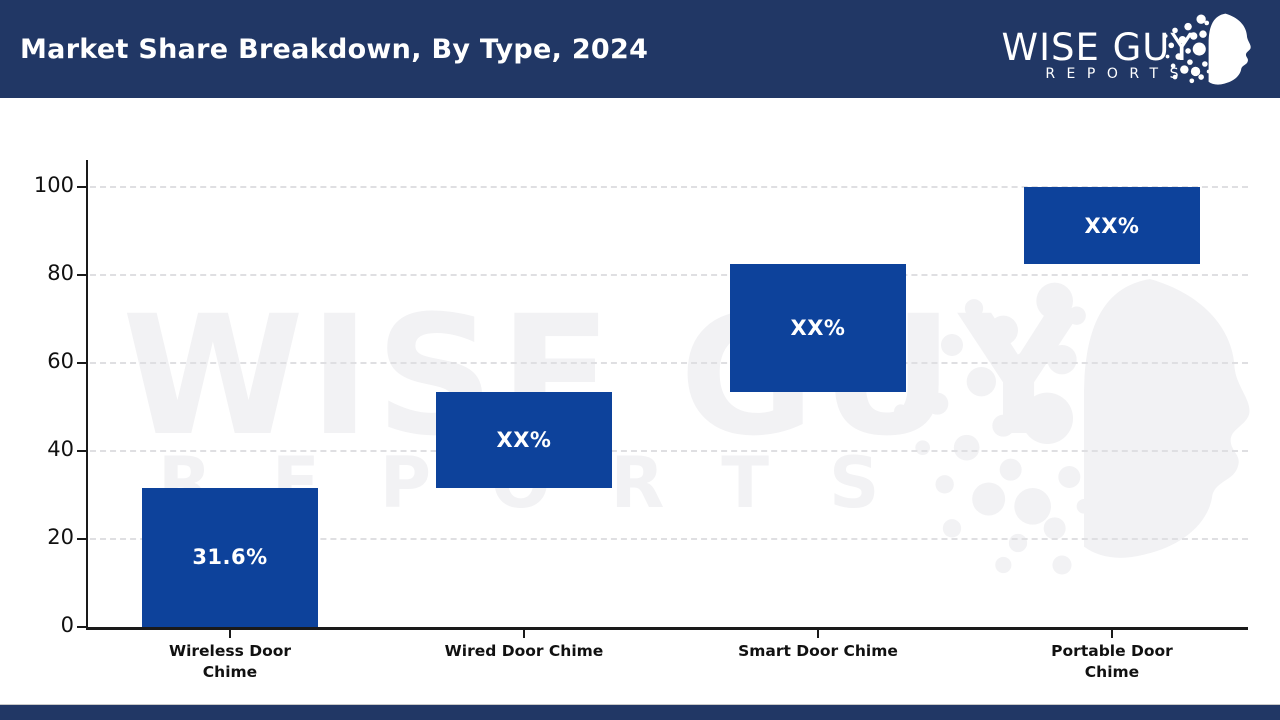  What do you see at coordinates (1117, 74) in the screenshot?
I see `logo-reports-text: REPORTS` at bounding box center [1117, 74].